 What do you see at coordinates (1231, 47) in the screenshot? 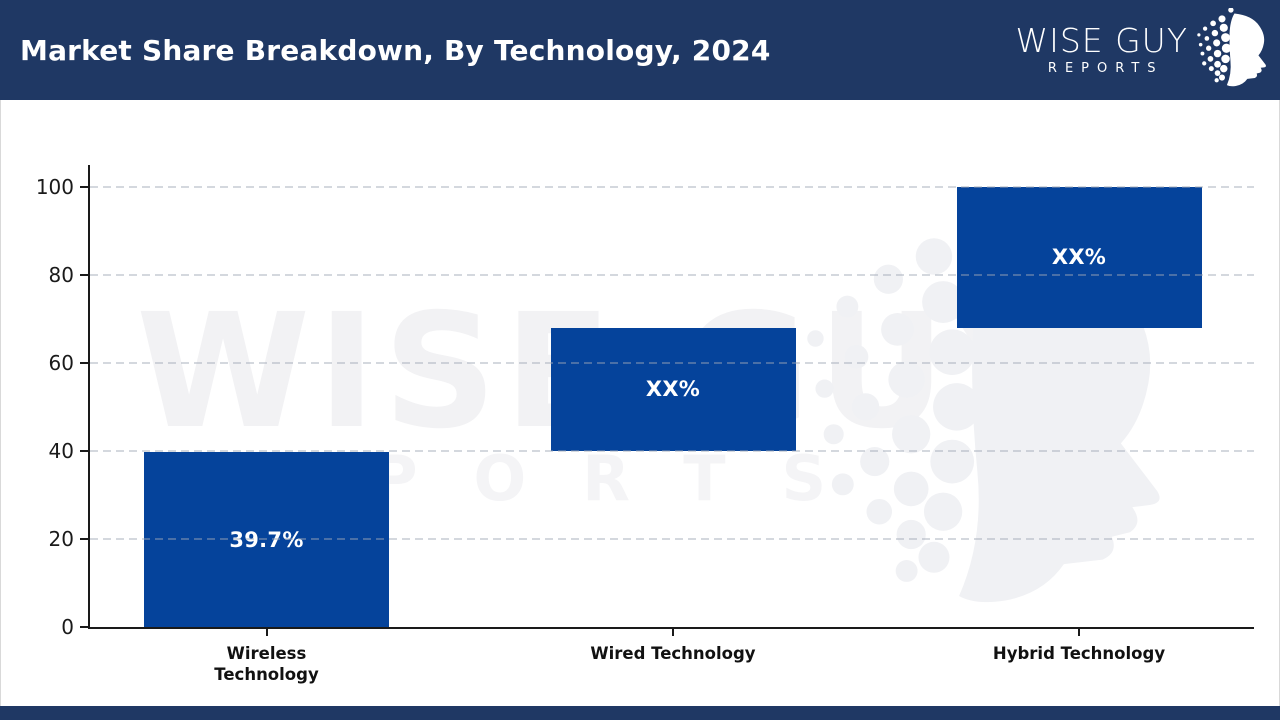
I see `logo-face-icon` at bounding box center [1231, 47].